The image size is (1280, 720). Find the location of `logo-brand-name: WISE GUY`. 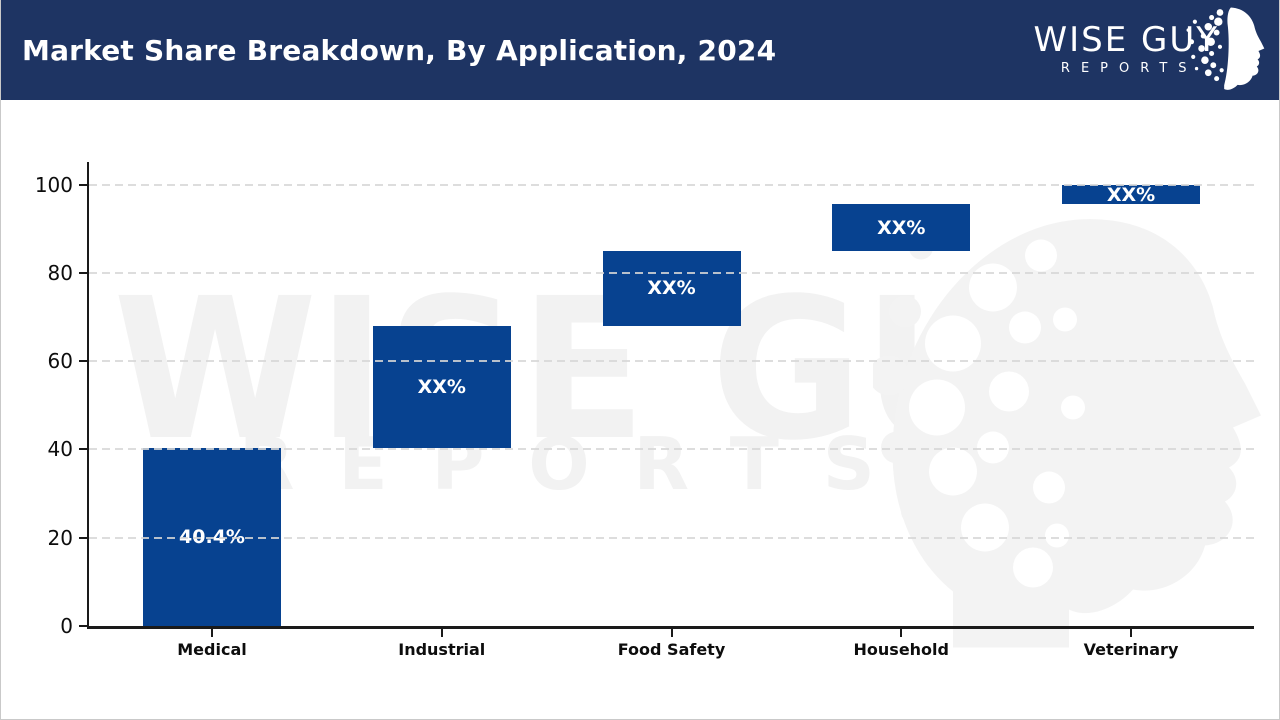

logo-brand-name: WISE GUY is located at coordinates (1126, 40).